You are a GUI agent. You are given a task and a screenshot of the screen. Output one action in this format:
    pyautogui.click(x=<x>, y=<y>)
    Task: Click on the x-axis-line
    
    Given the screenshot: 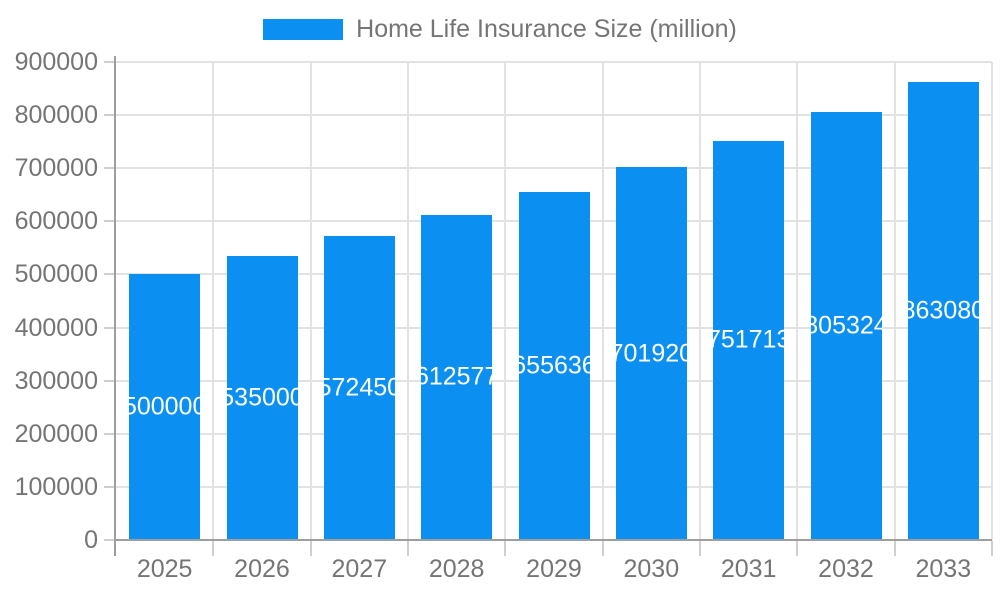 What is the action you would take?
    pyautogui.click(x=553, y=540)
    